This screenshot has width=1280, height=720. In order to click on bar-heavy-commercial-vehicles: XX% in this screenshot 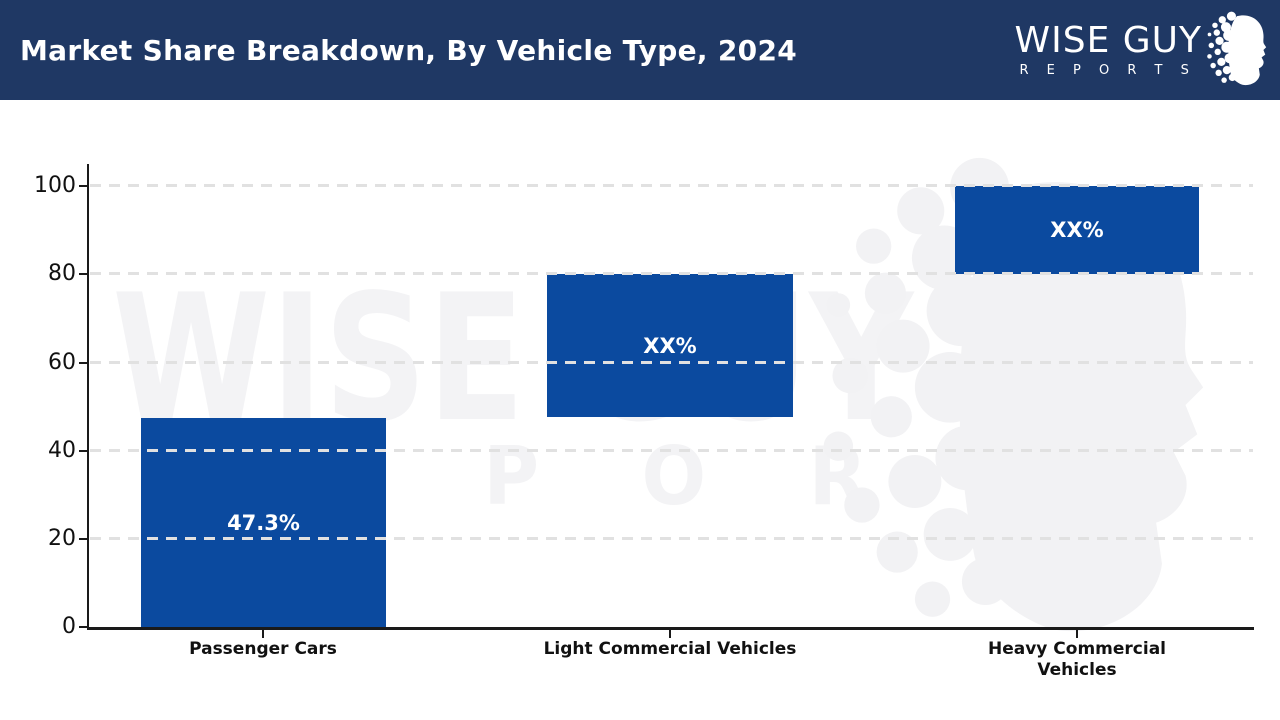, I will do `click(1077, 230)`.